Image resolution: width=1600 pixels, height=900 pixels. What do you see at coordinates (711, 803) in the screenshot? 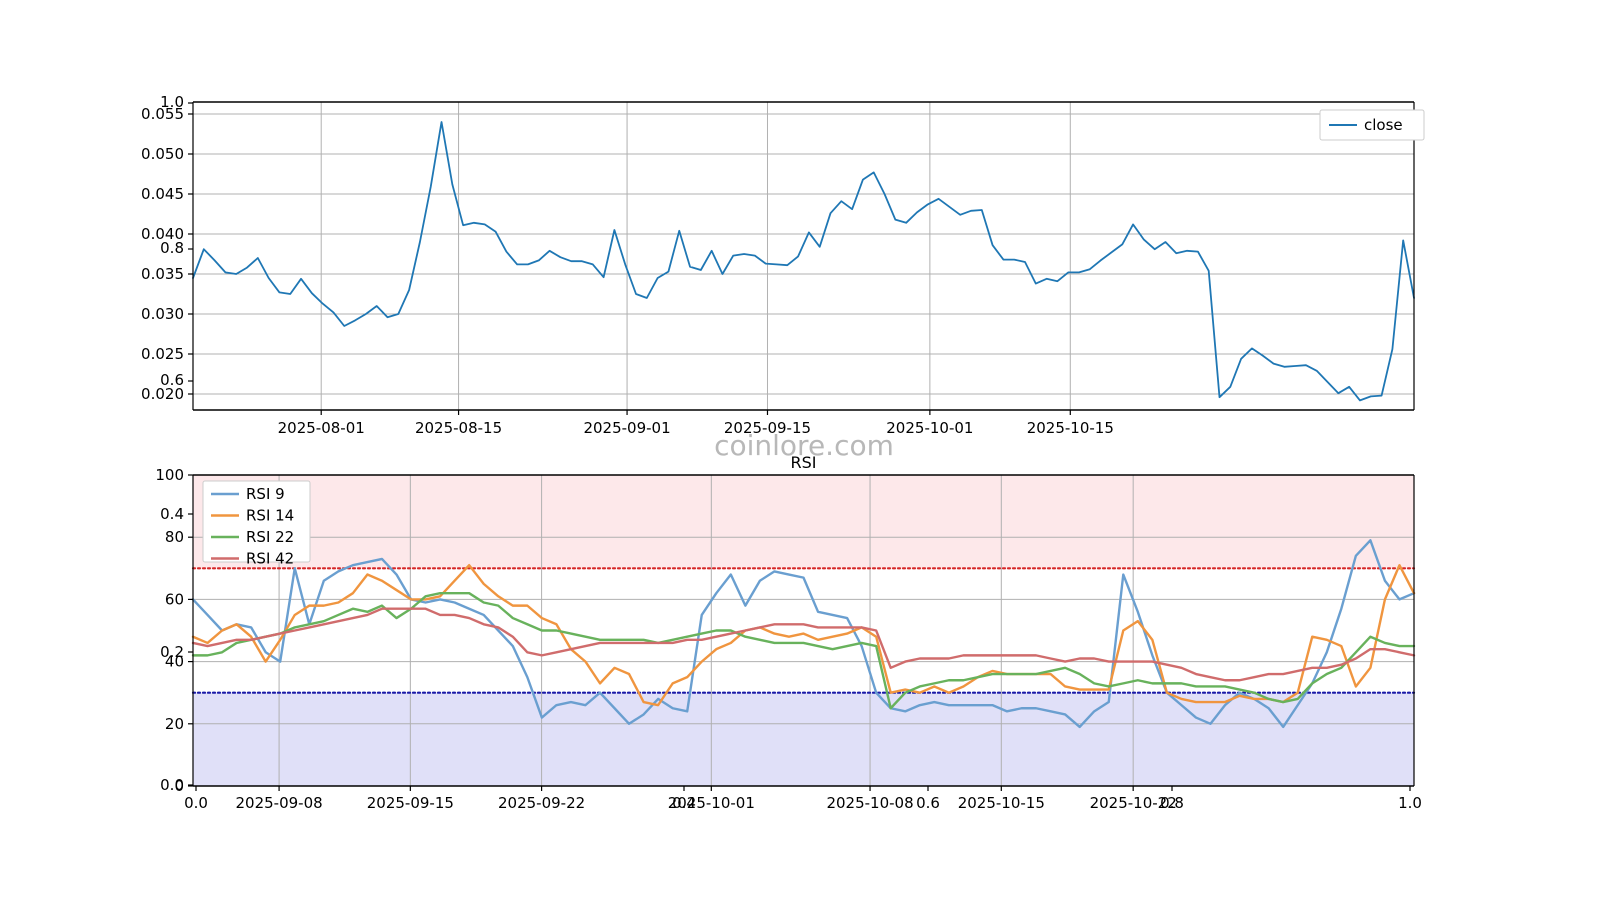
I see `rsi-x-tick-label: 2025-10-01` at bounding box center [711, 803].